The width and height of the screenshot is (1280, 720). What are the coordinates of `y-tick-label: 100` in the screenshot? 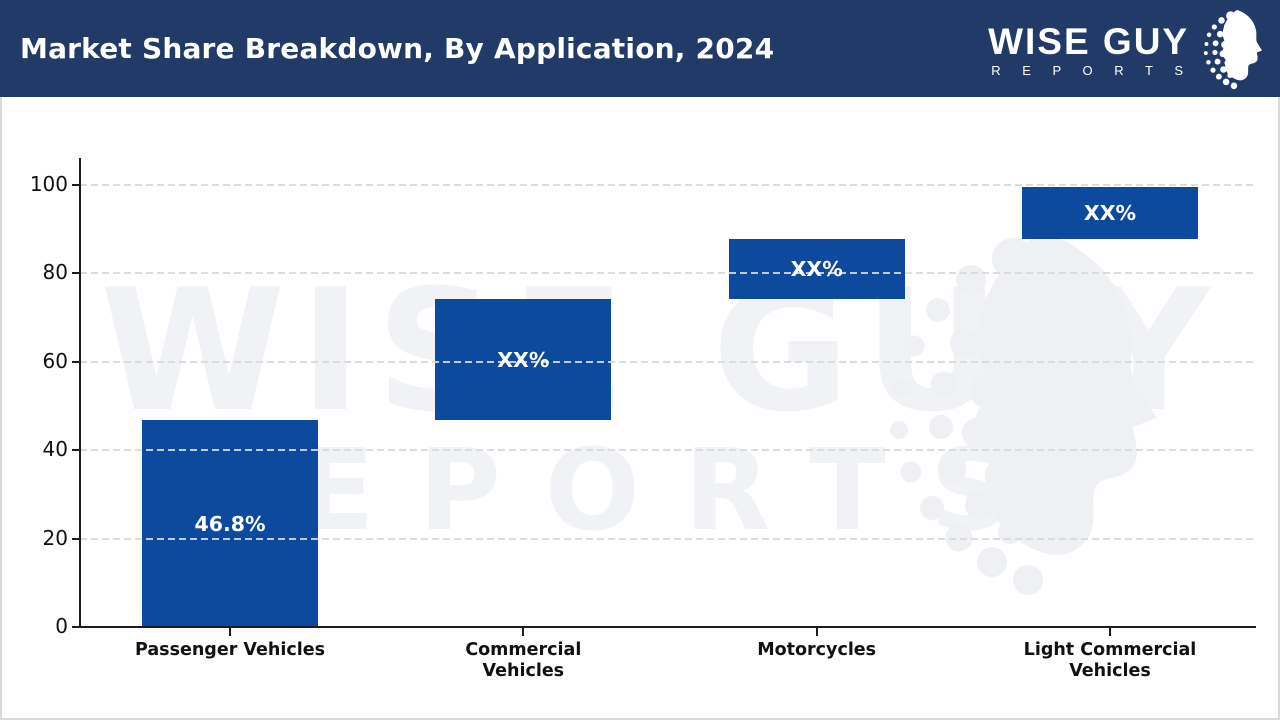 It's located at (48, 184).